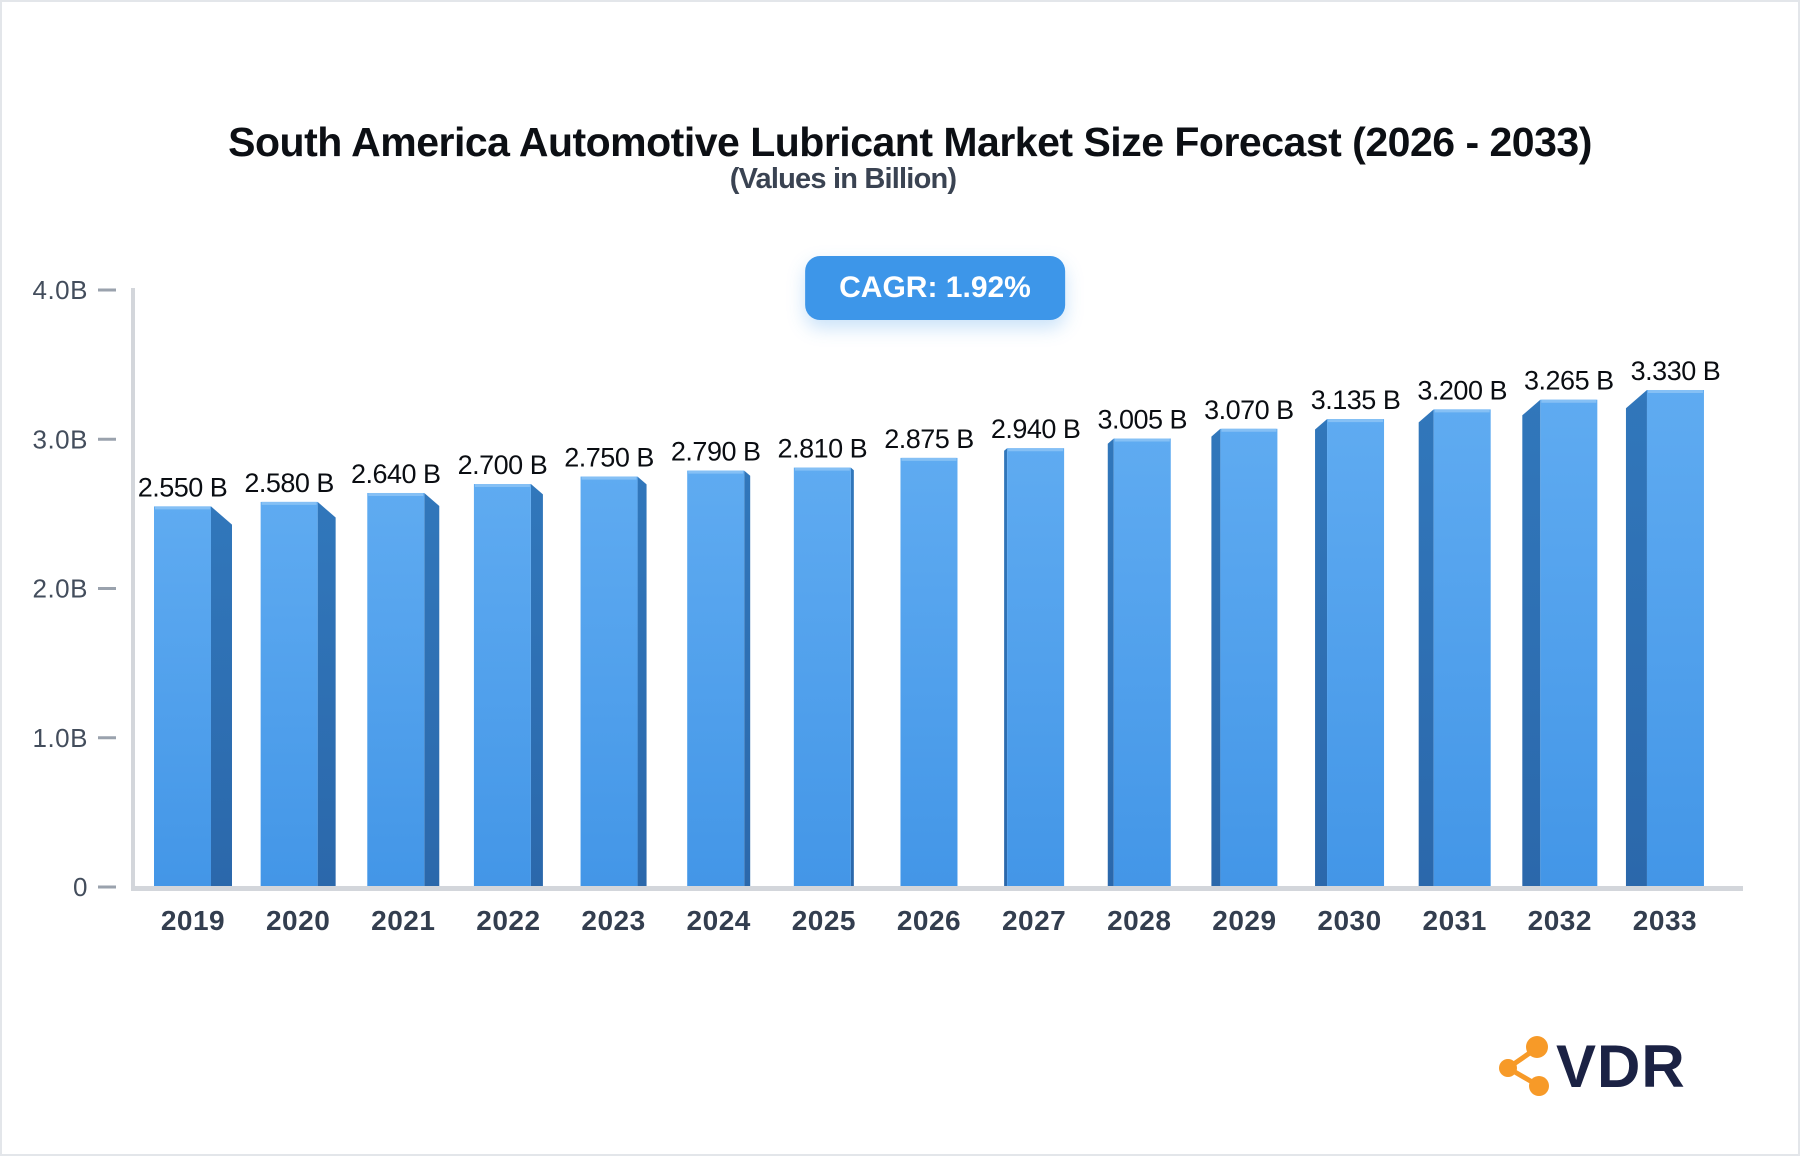 The width and height of the screenshot is (1800, 1156). What do you see at coordinates (396, 474) in the screenshot?
I see `bar-value-label: 2.640 B` at bounding box center [396, 474].